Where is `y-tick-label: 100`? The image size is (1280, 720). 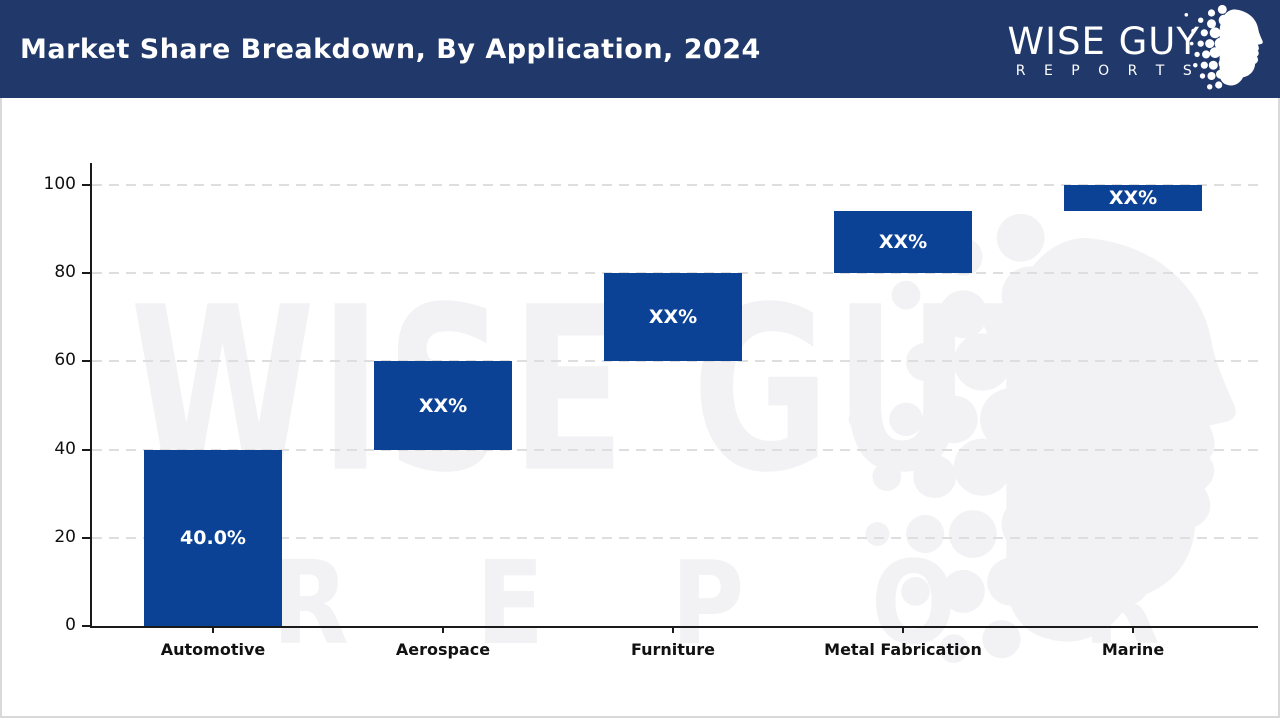
y-tick-label: 100 is located at coordinates (59, 184).